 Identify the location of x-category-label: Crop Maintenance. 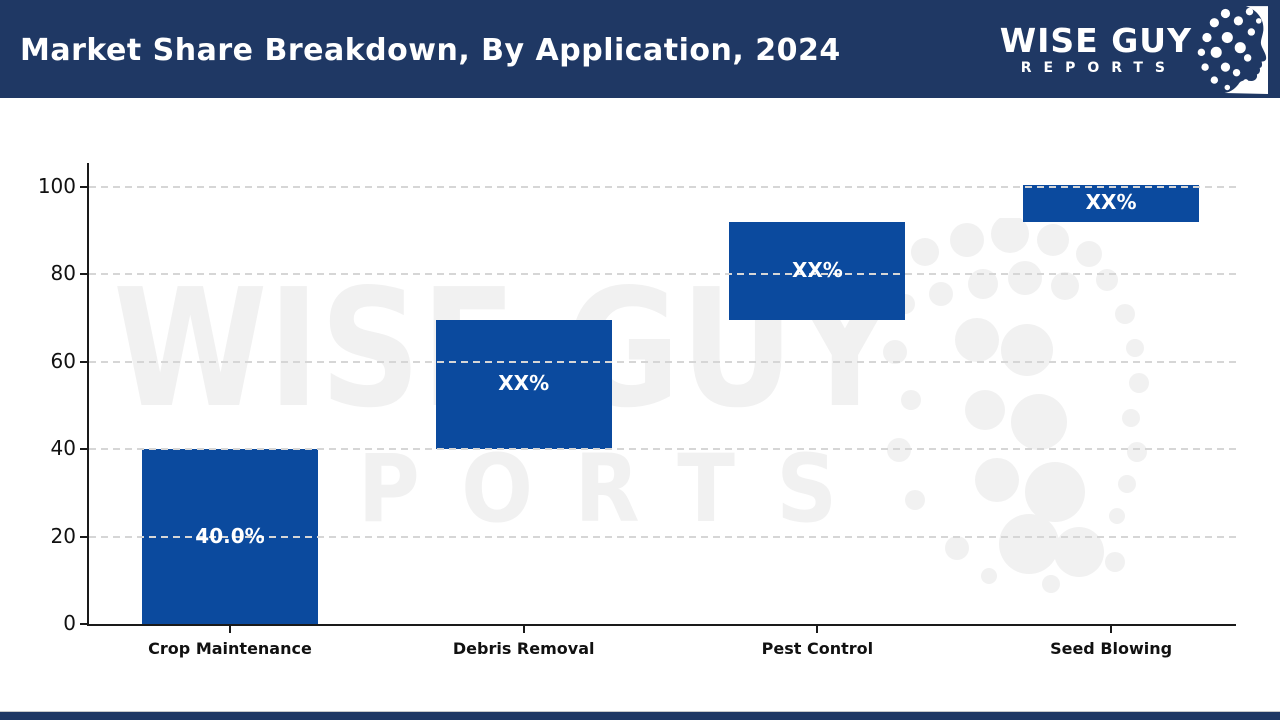
(230, 648).